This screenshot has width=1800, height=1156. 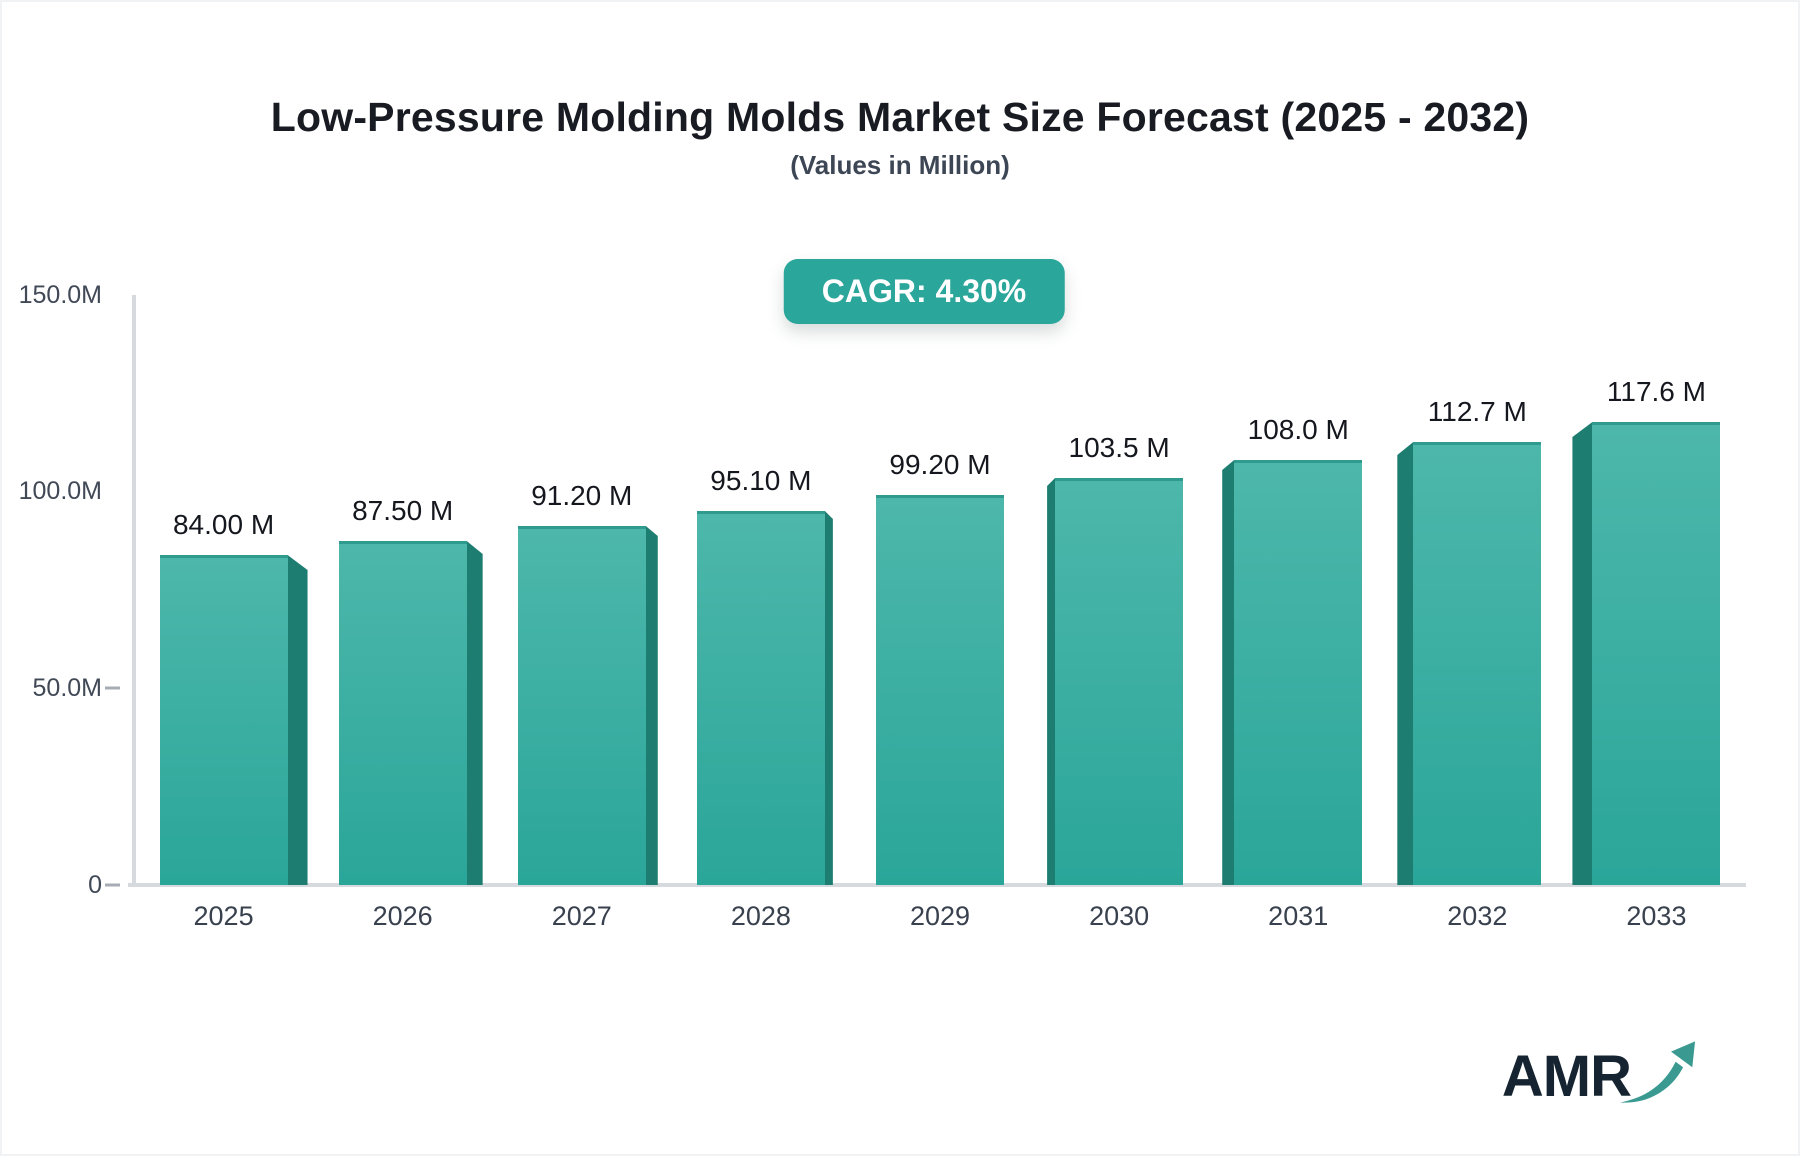 I want to click on y-axis-line, so click(x=134, y=591).